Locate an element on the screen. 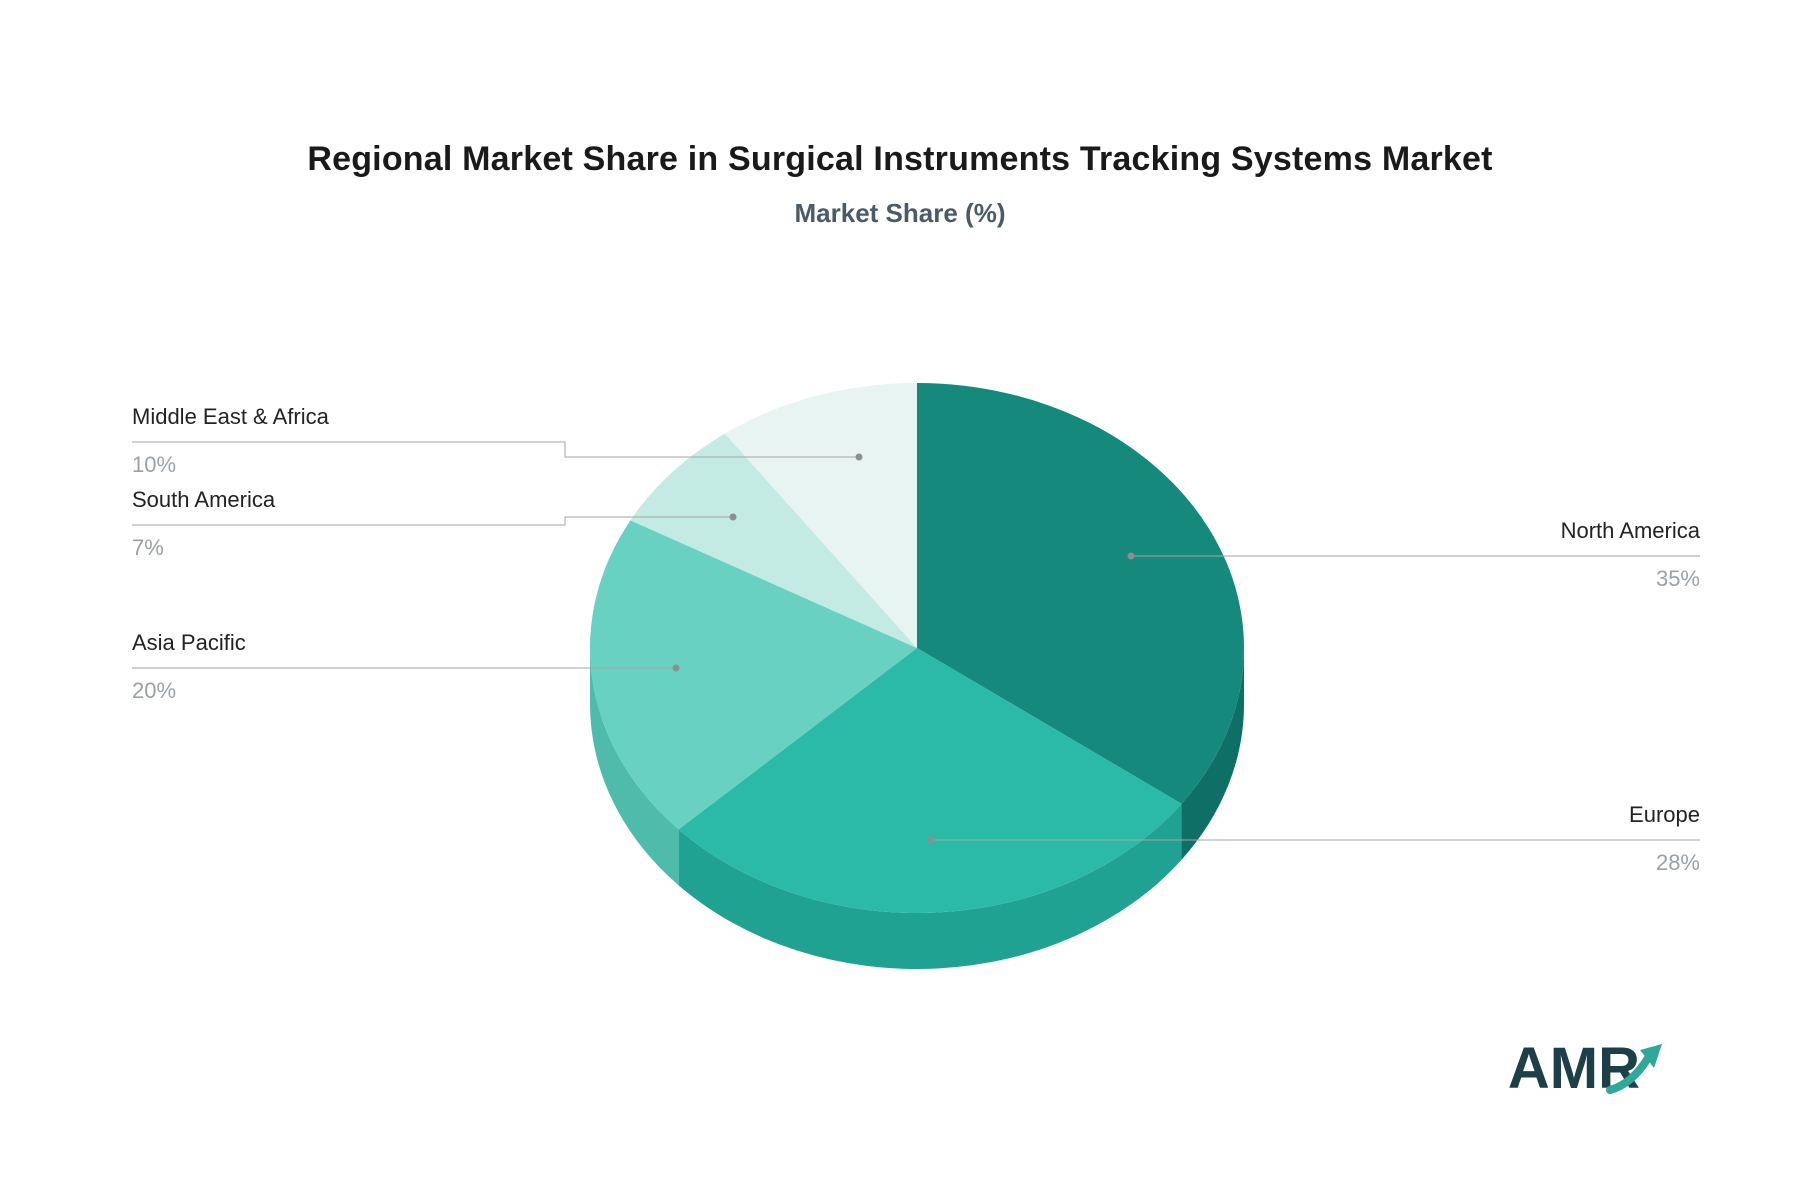 Image resolution: width=1800 pixels, height=1196 pixels. slice-label-text: Asia Pacific is located at coordinates (189, 642).